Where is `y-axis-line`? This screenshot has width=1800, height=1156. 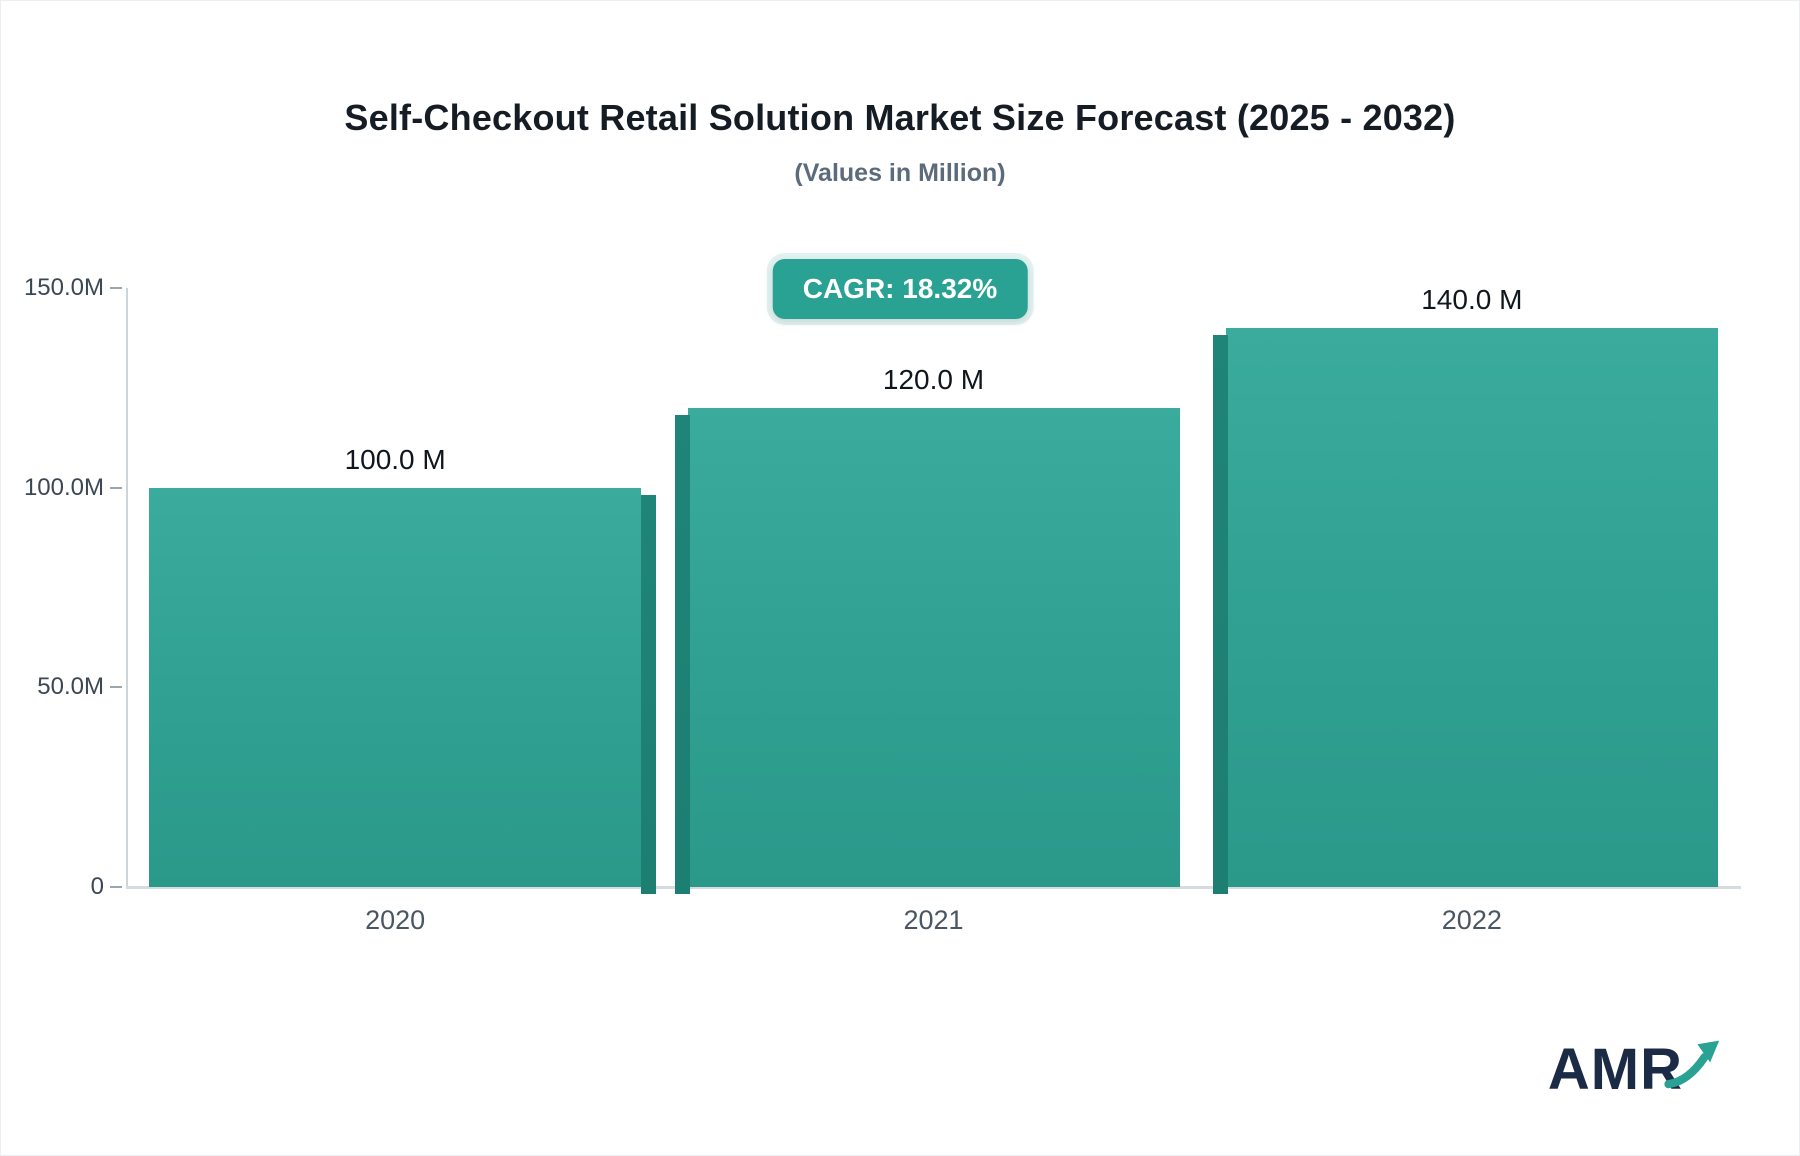 y-axis-line is located at coordinates (127, 587).